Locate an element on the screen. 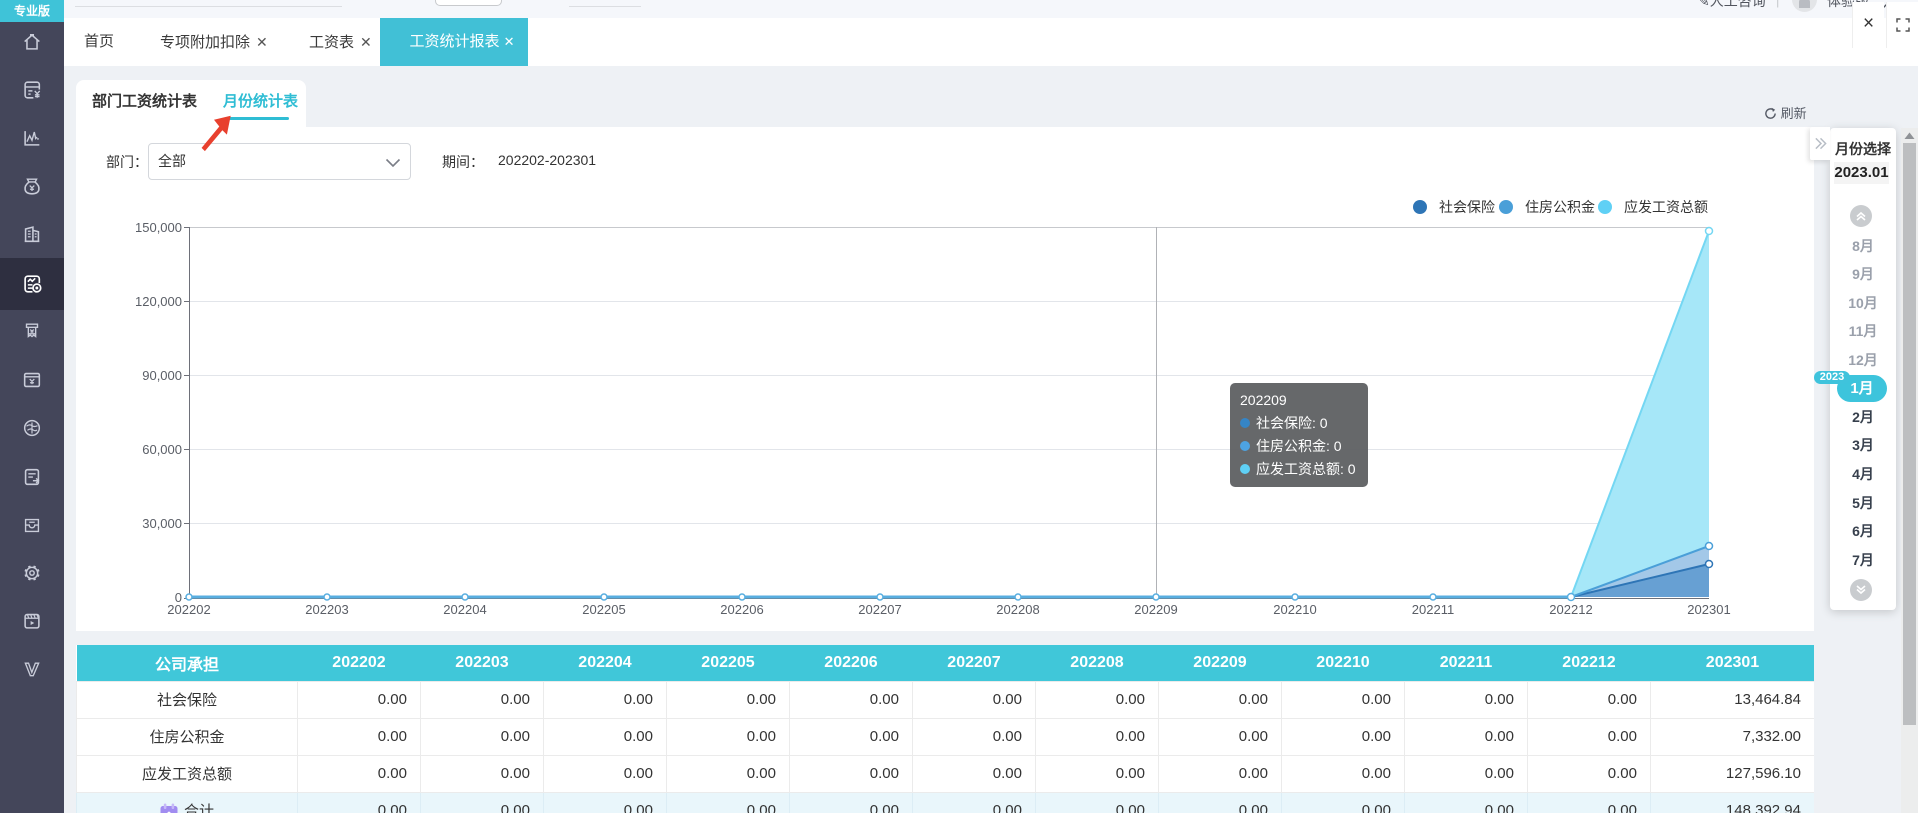  svg-text: 60,000 is located at coordinates (162, 449).